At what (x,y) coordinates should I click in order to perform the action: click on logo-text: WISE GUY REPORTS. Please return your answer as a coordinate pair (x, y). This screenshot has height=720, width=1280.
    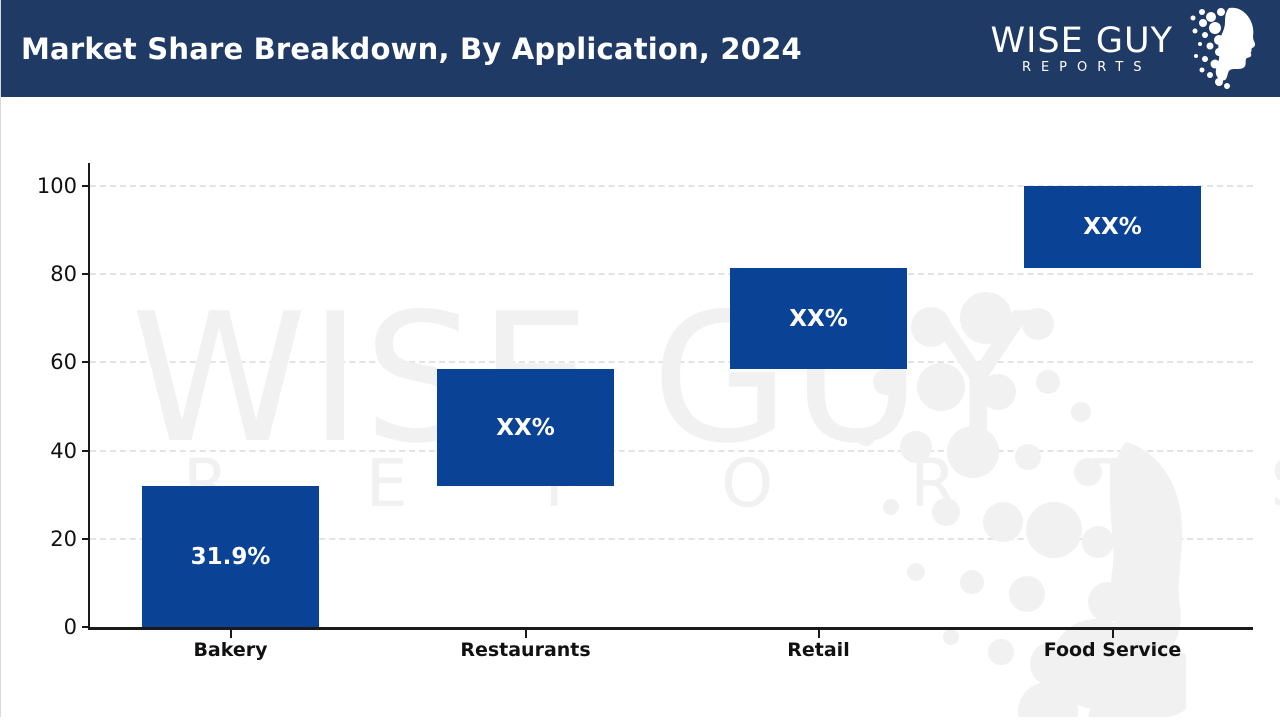
    Looking at the image, I should click on (1081, 48).